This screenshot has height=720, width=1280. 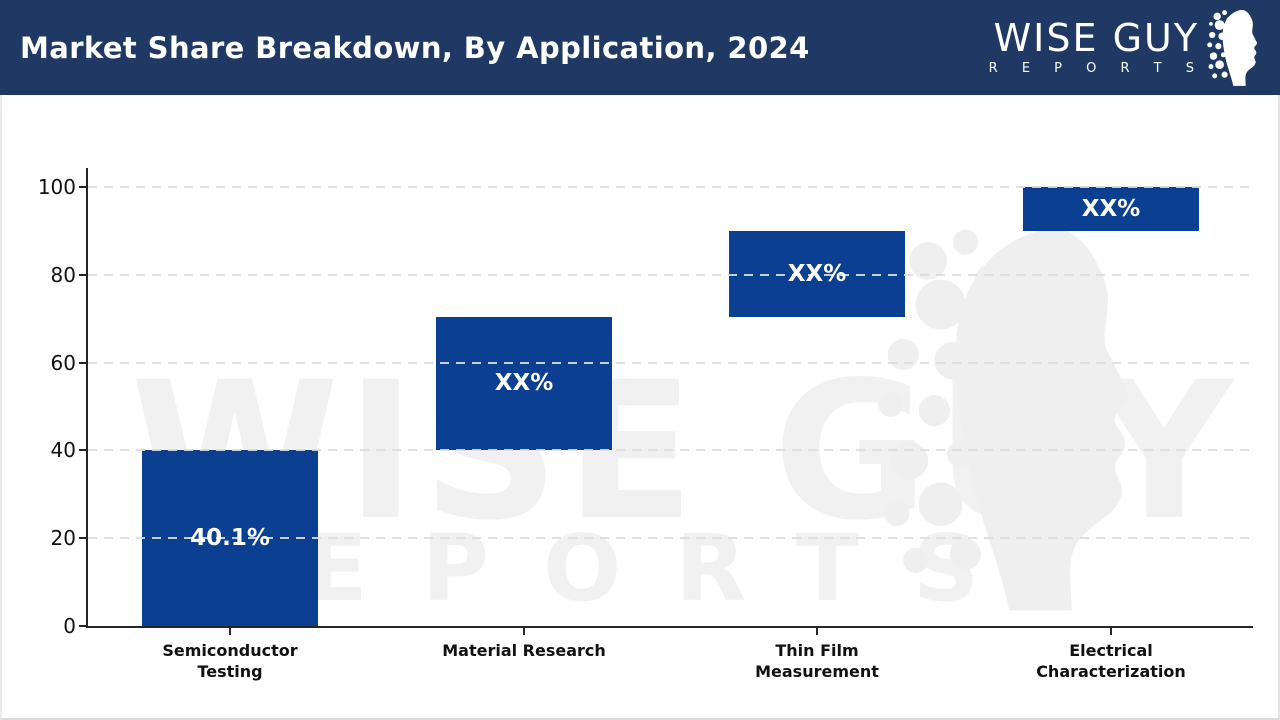 I want to click on logo-text: WISE GUY R E P O R T S, so click(x=1096, y=48).